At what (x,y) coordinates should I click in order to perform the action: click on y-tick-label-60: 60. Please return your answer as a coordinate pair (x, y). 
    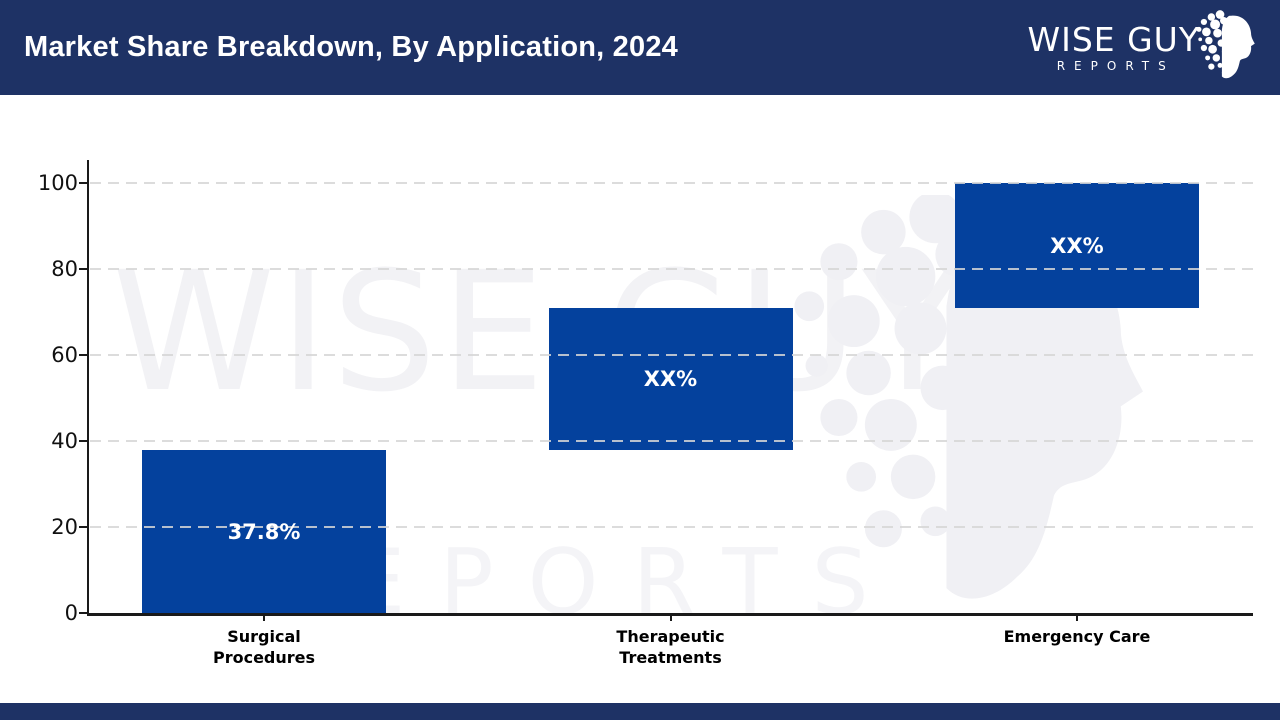
    Looking at the image, I should click on (64, 355).